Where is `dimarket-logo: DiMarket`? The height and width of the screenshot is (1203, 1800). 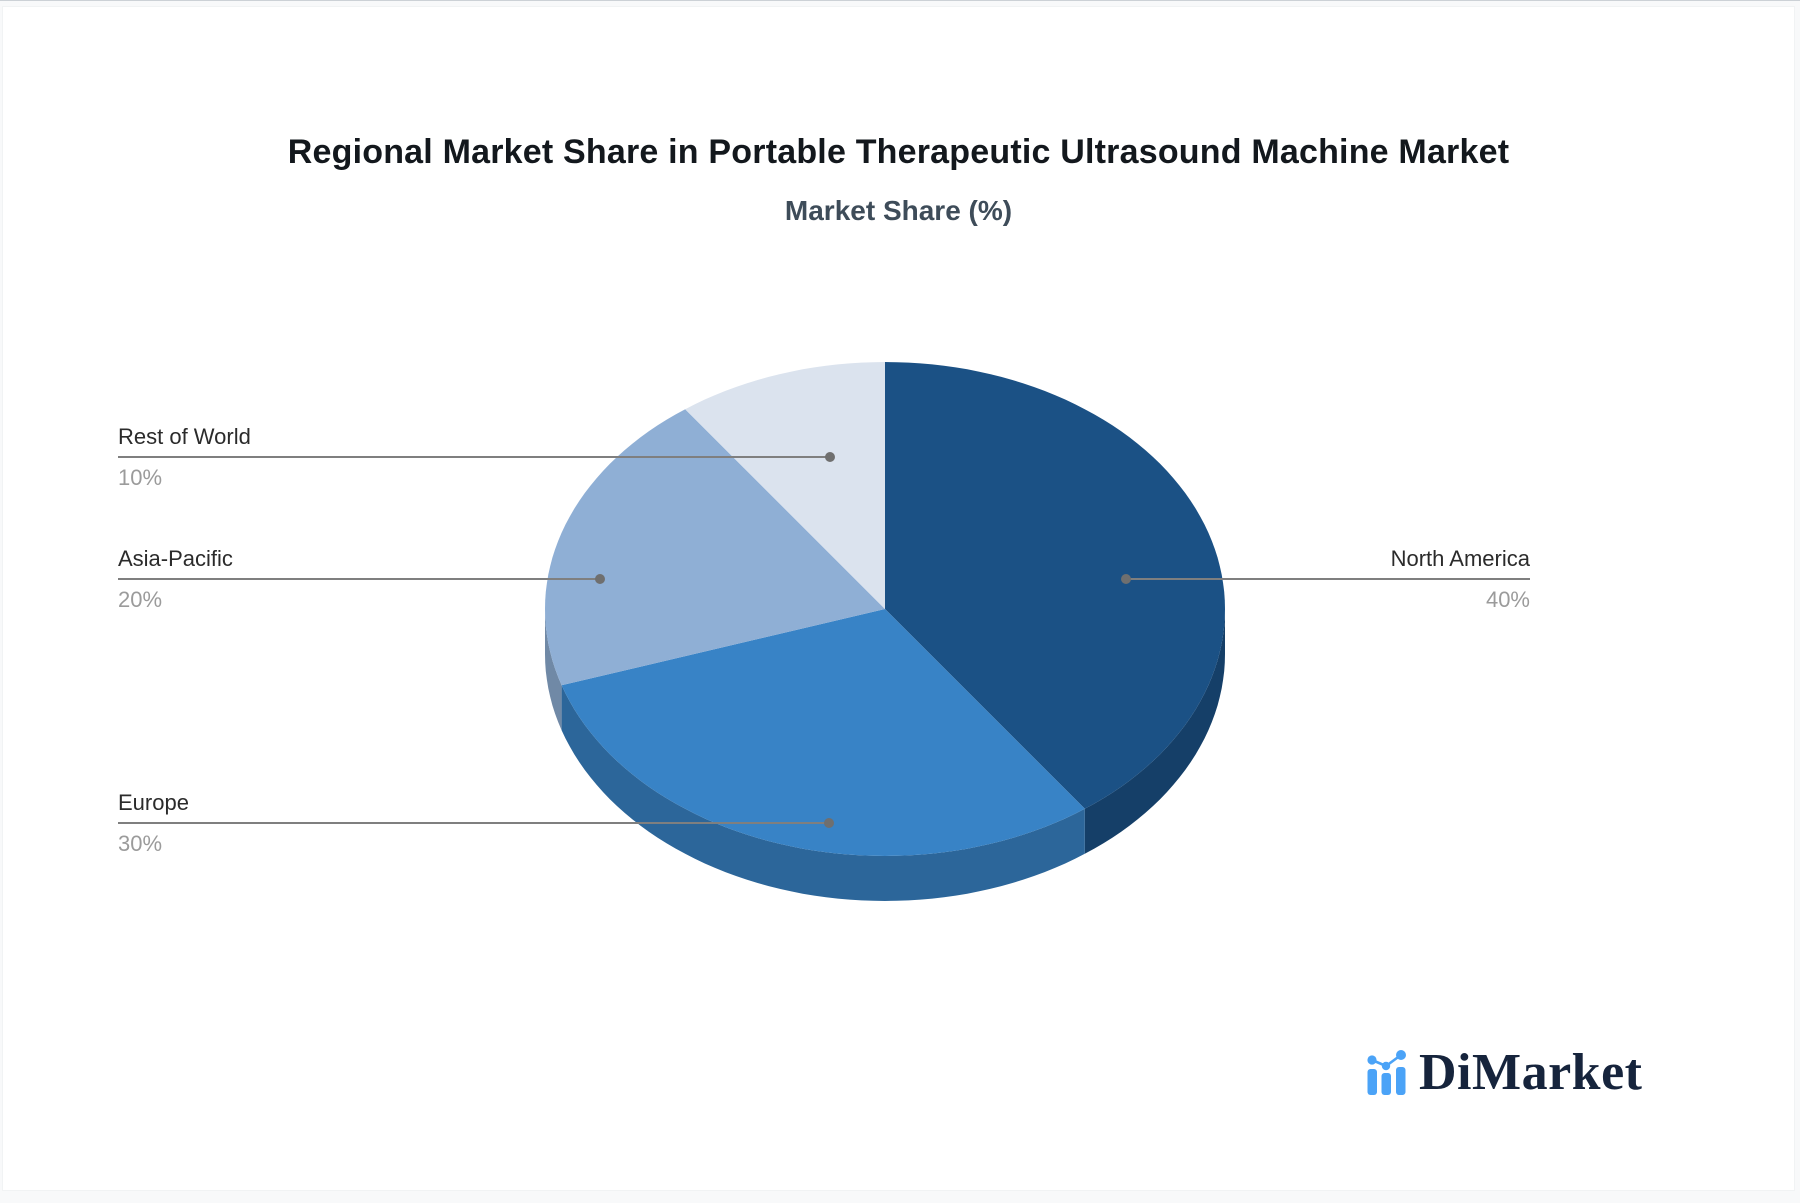
dimarket-logo: DiMarket is located at coordinates (1502, 1073).